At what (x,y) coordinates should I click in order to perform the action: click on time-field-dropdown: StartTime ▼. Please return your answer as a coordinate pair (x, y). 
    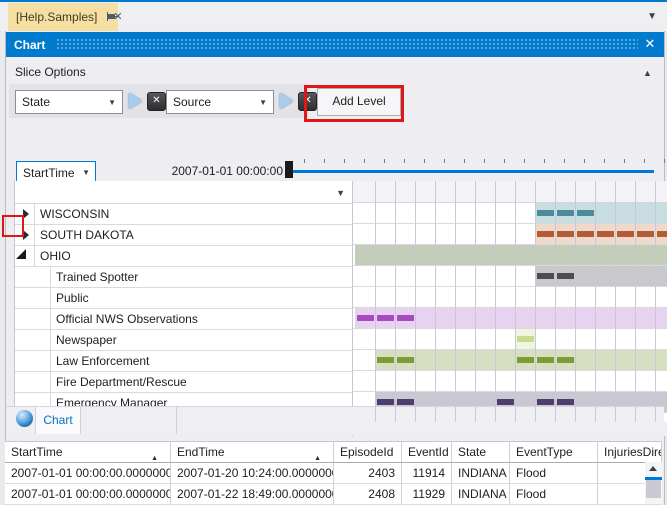
    Looking at the image, I should click on (56, 172).